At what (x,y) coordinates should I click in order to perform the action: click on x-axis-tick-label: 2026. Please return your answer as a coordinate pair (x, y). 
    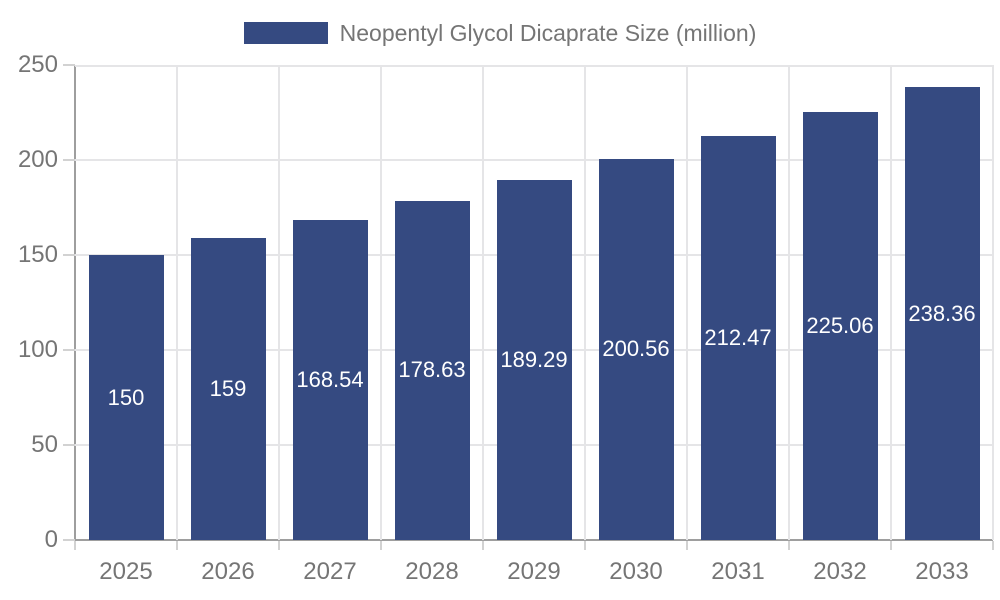
    Looking at the image, I should click on (228, 571).